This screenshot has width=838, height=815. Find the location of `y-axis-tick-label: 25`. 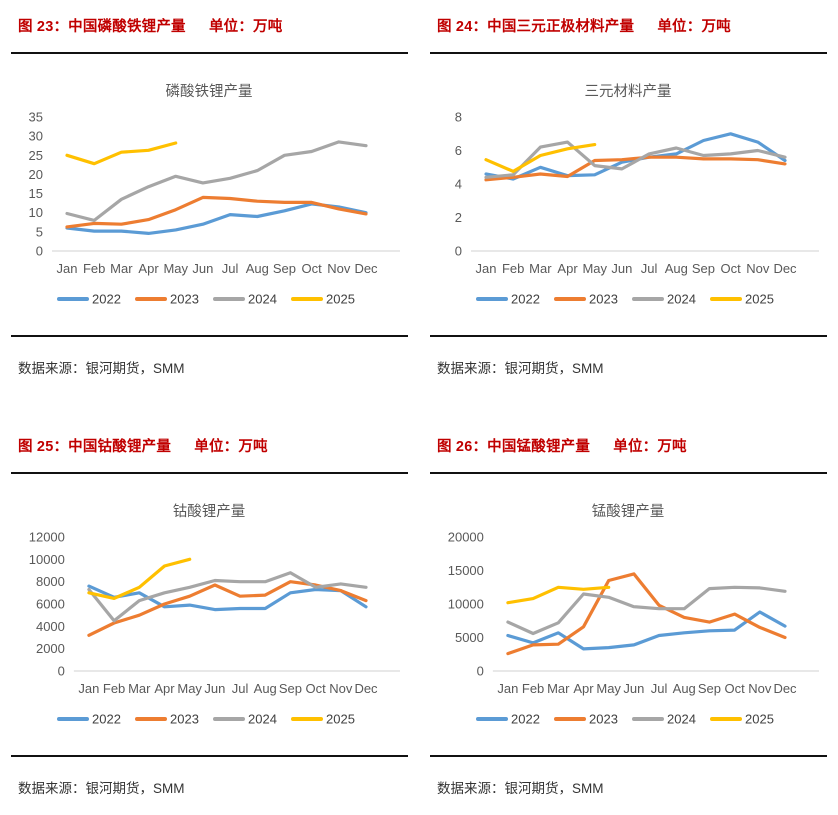

y-axis-tick-label: 25 is located at coordinates (36, 155).